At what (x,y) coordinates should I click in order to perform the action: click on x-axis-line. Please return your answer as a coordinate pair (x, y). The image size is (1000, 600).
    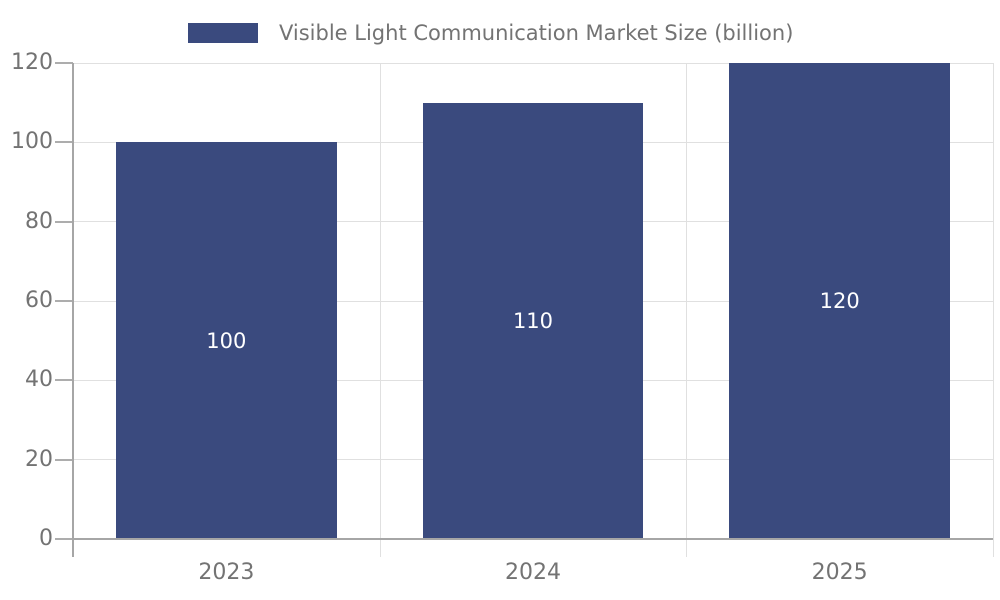
    Looking at the image, I should click on (533, 539).